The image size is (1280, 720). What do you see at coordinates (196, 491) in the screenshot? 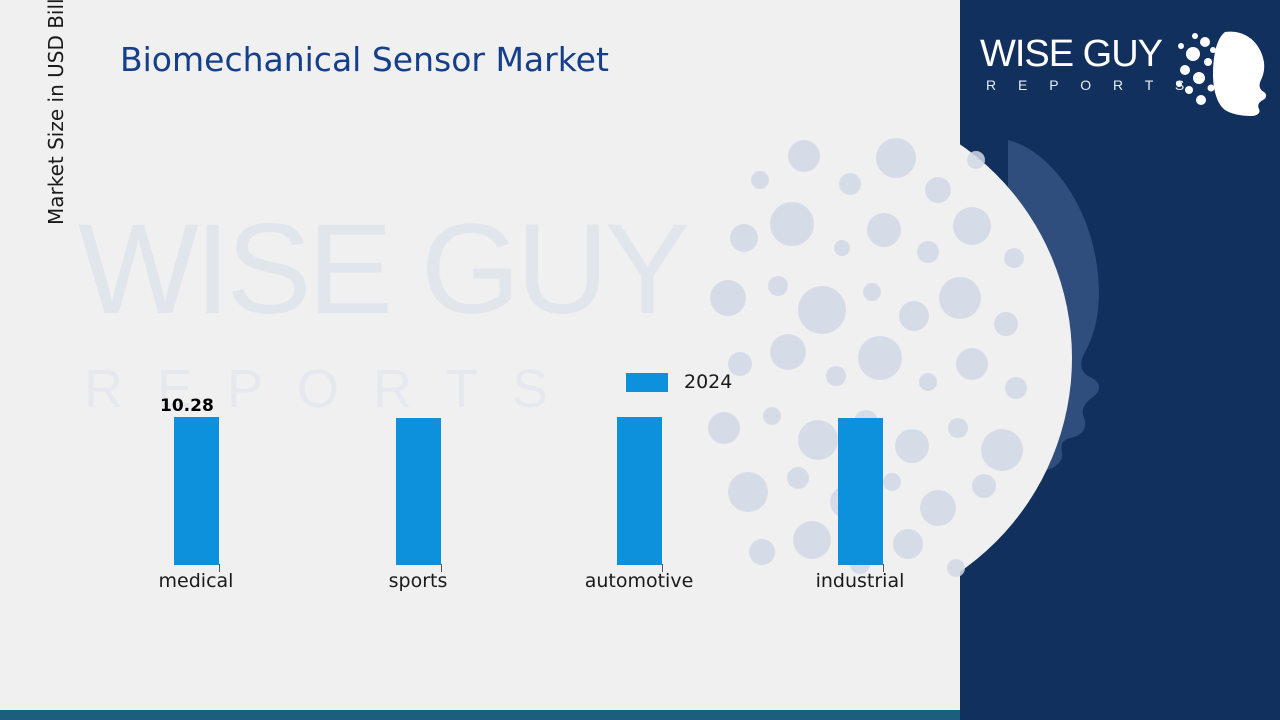
I see `bar-medical` at bounding box center [196, 491].